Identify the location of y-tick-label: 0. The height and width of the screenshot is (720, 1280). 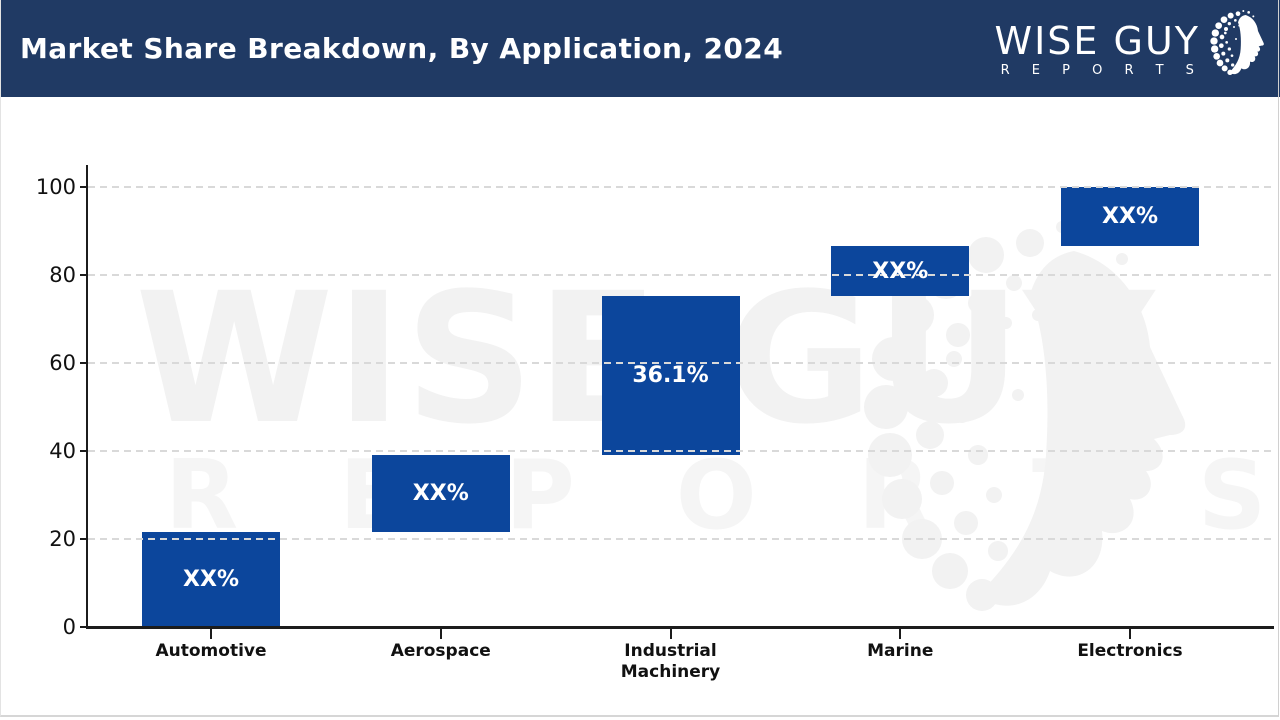
(69, 627).